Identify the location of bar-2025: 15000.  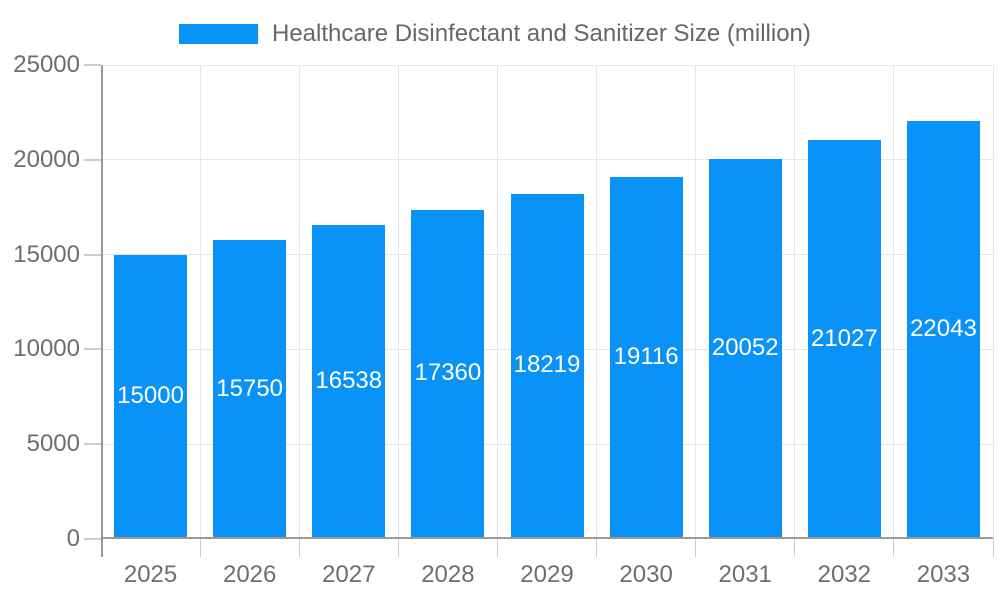
(151, 395).